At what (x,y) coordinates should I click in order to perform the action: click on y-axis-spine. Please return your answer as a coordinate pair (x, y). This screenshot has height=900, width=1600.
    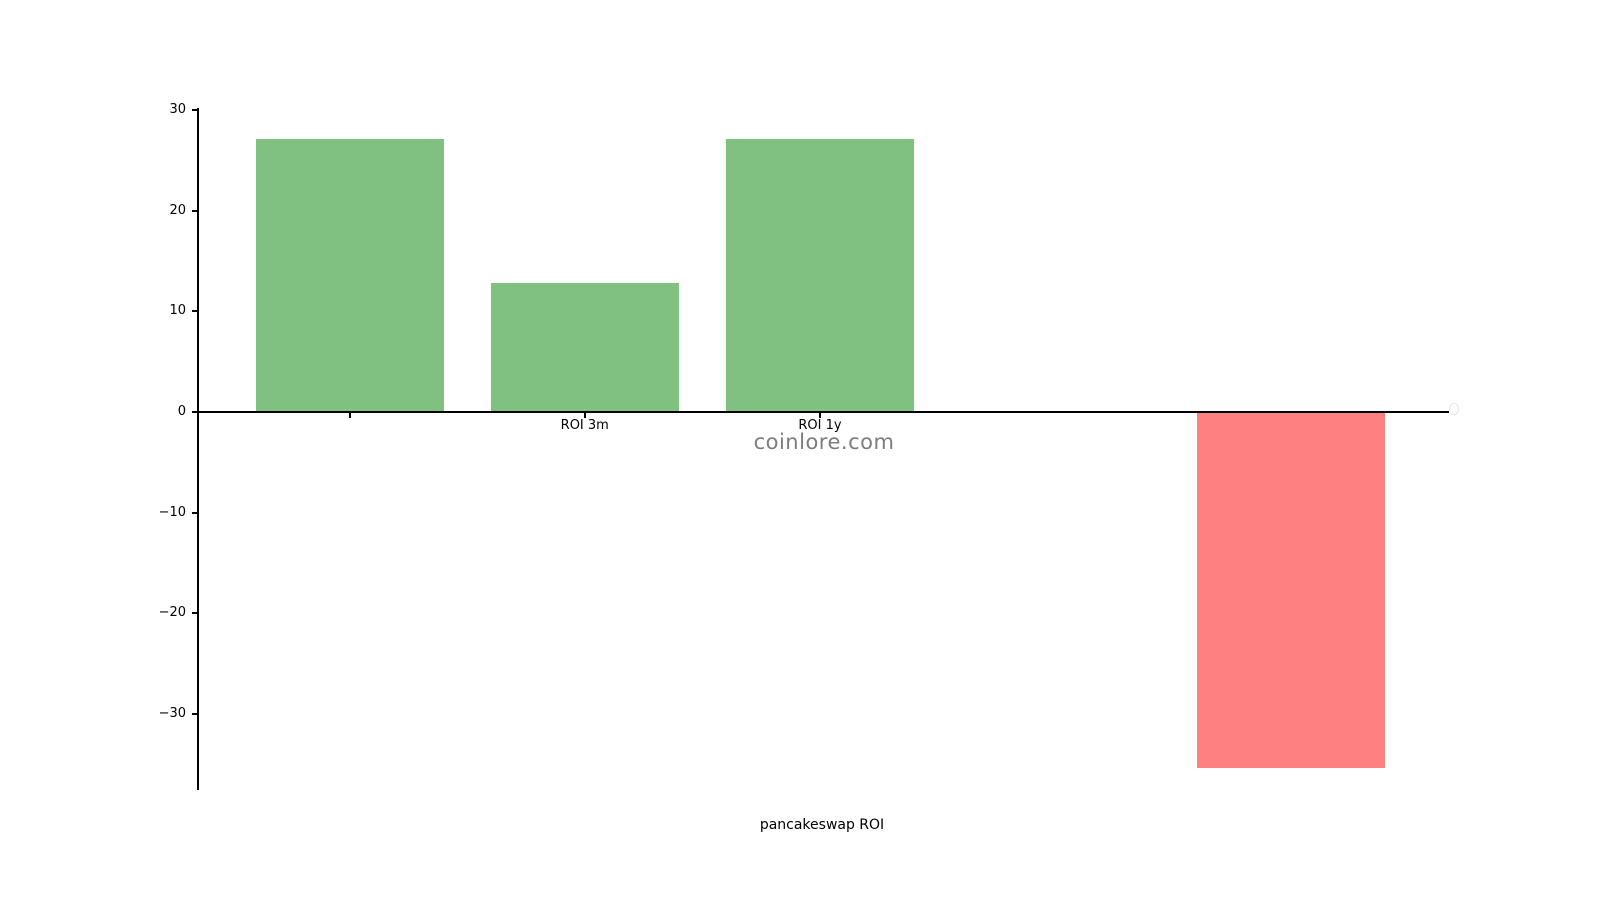
    Looking at the image, I should click on (198, 449).